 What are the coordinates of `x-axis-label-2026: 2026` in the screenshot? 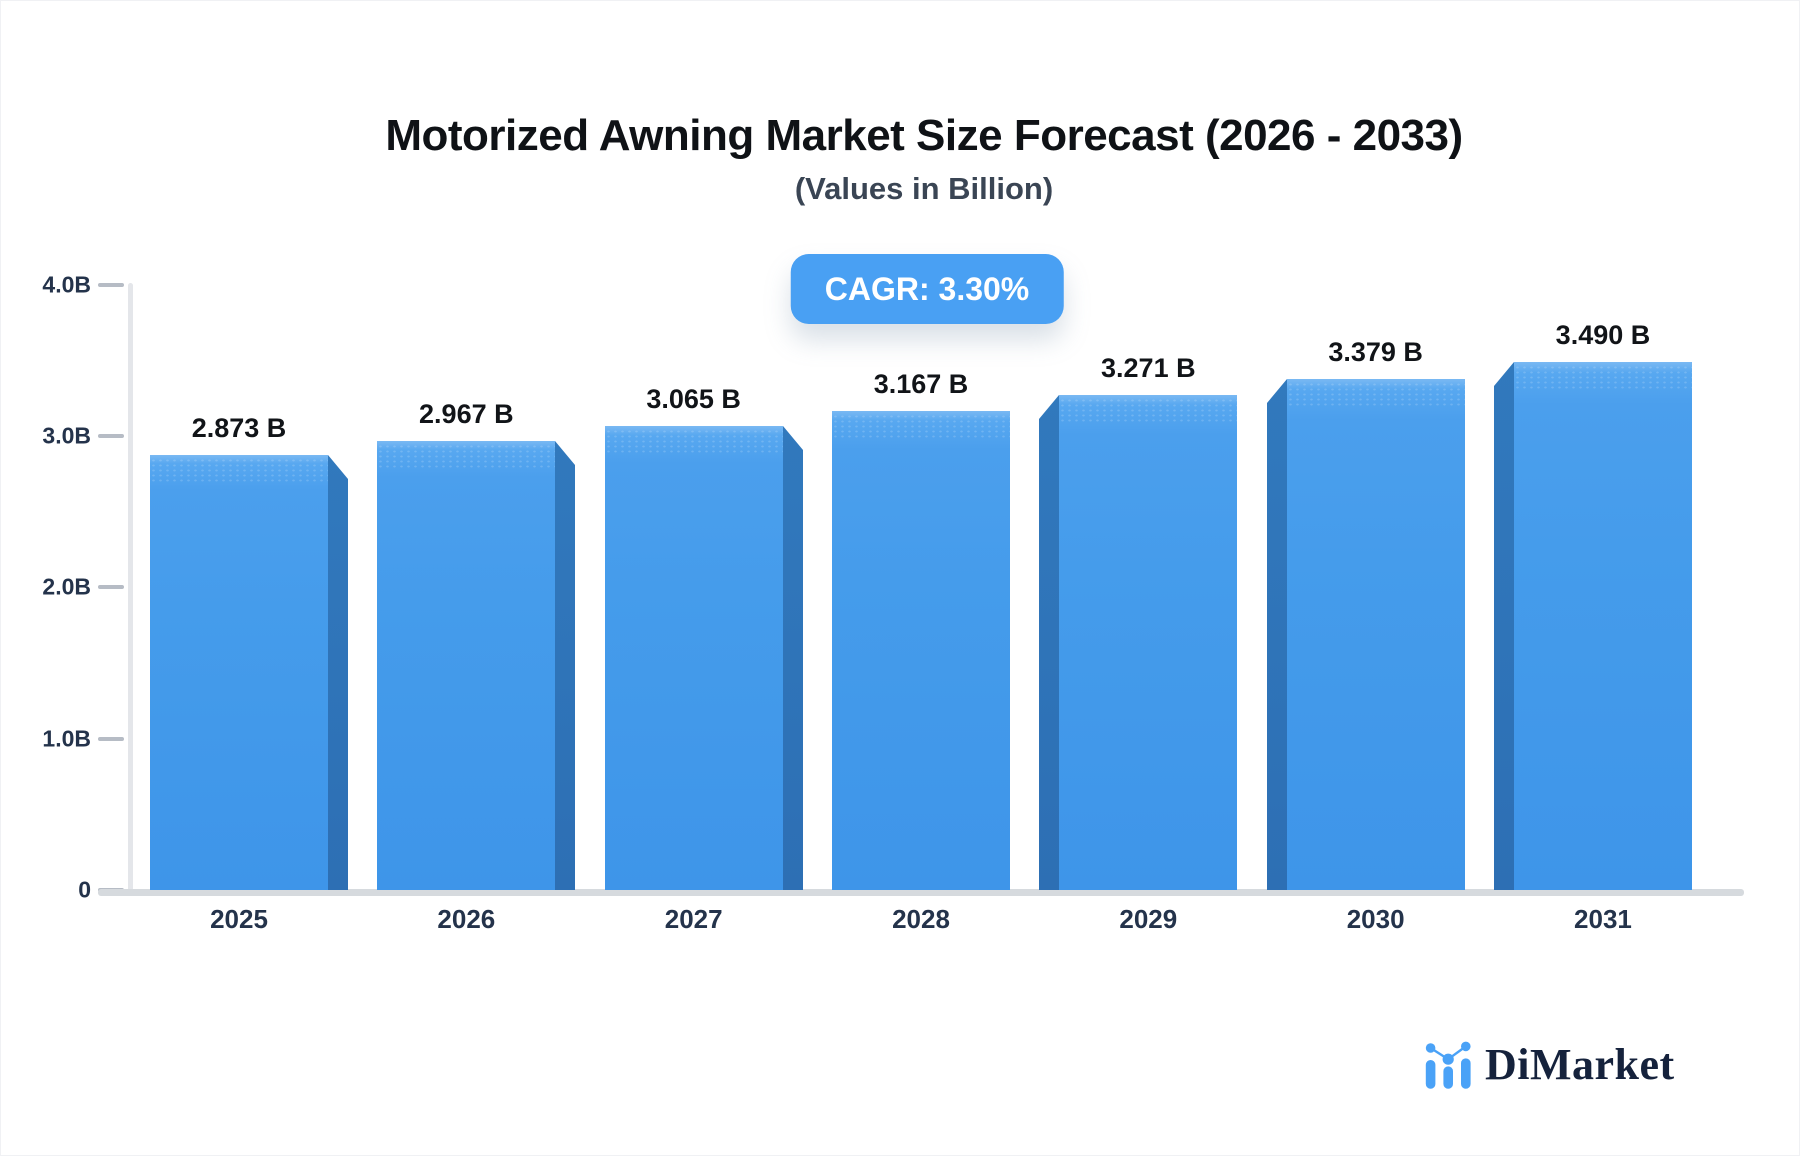 It's located at (466, 919).